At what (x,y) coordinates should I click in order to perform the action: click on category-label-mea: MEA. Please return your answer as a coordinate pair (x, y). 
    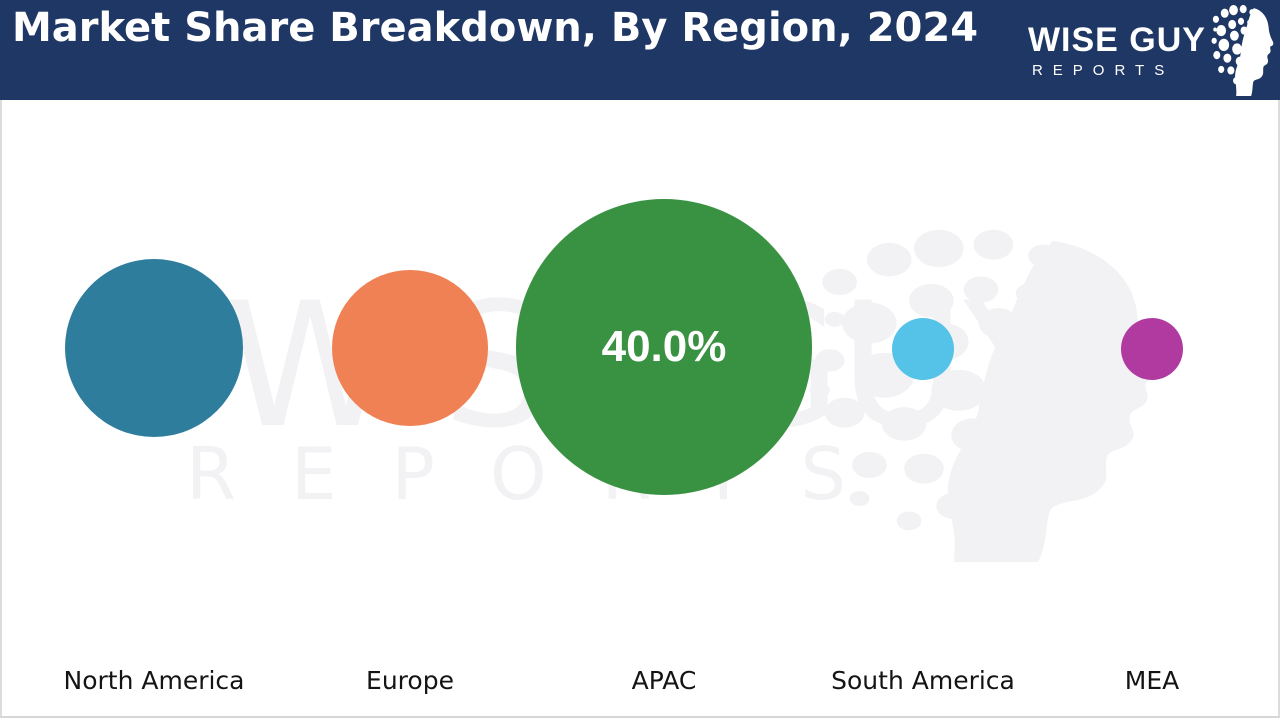
    Looking at the image, I should click on (1152, 680).